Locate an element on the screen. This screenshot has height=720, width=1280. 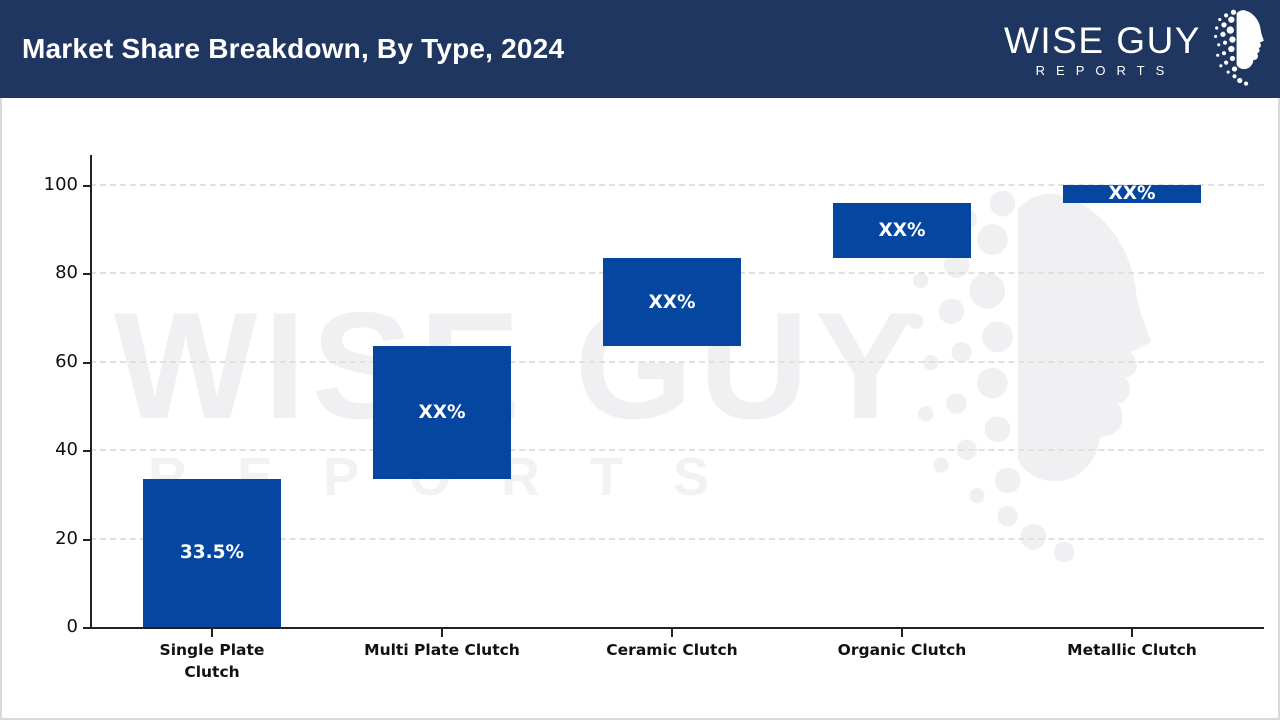
y-tick-label: 80 is located at coordinates (66, 273).